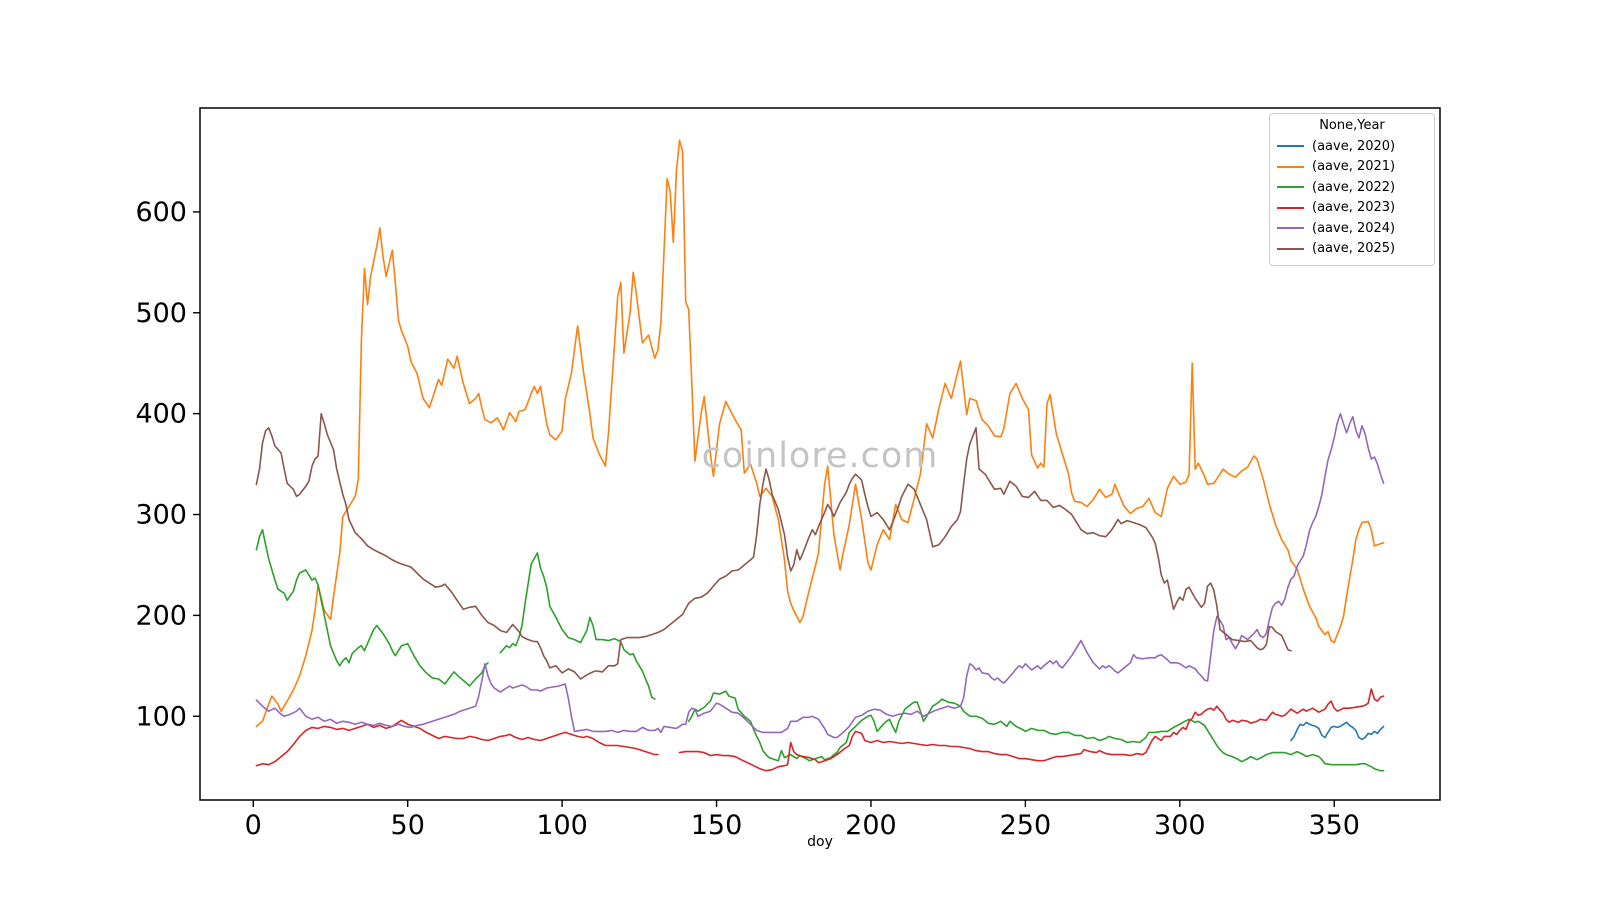 Image resolution: width=1600 pixels, height=900 pixels. Describe the element at coordinates (1334, 825) in the screenshot. I see `x-tick-label: 350` at that location.